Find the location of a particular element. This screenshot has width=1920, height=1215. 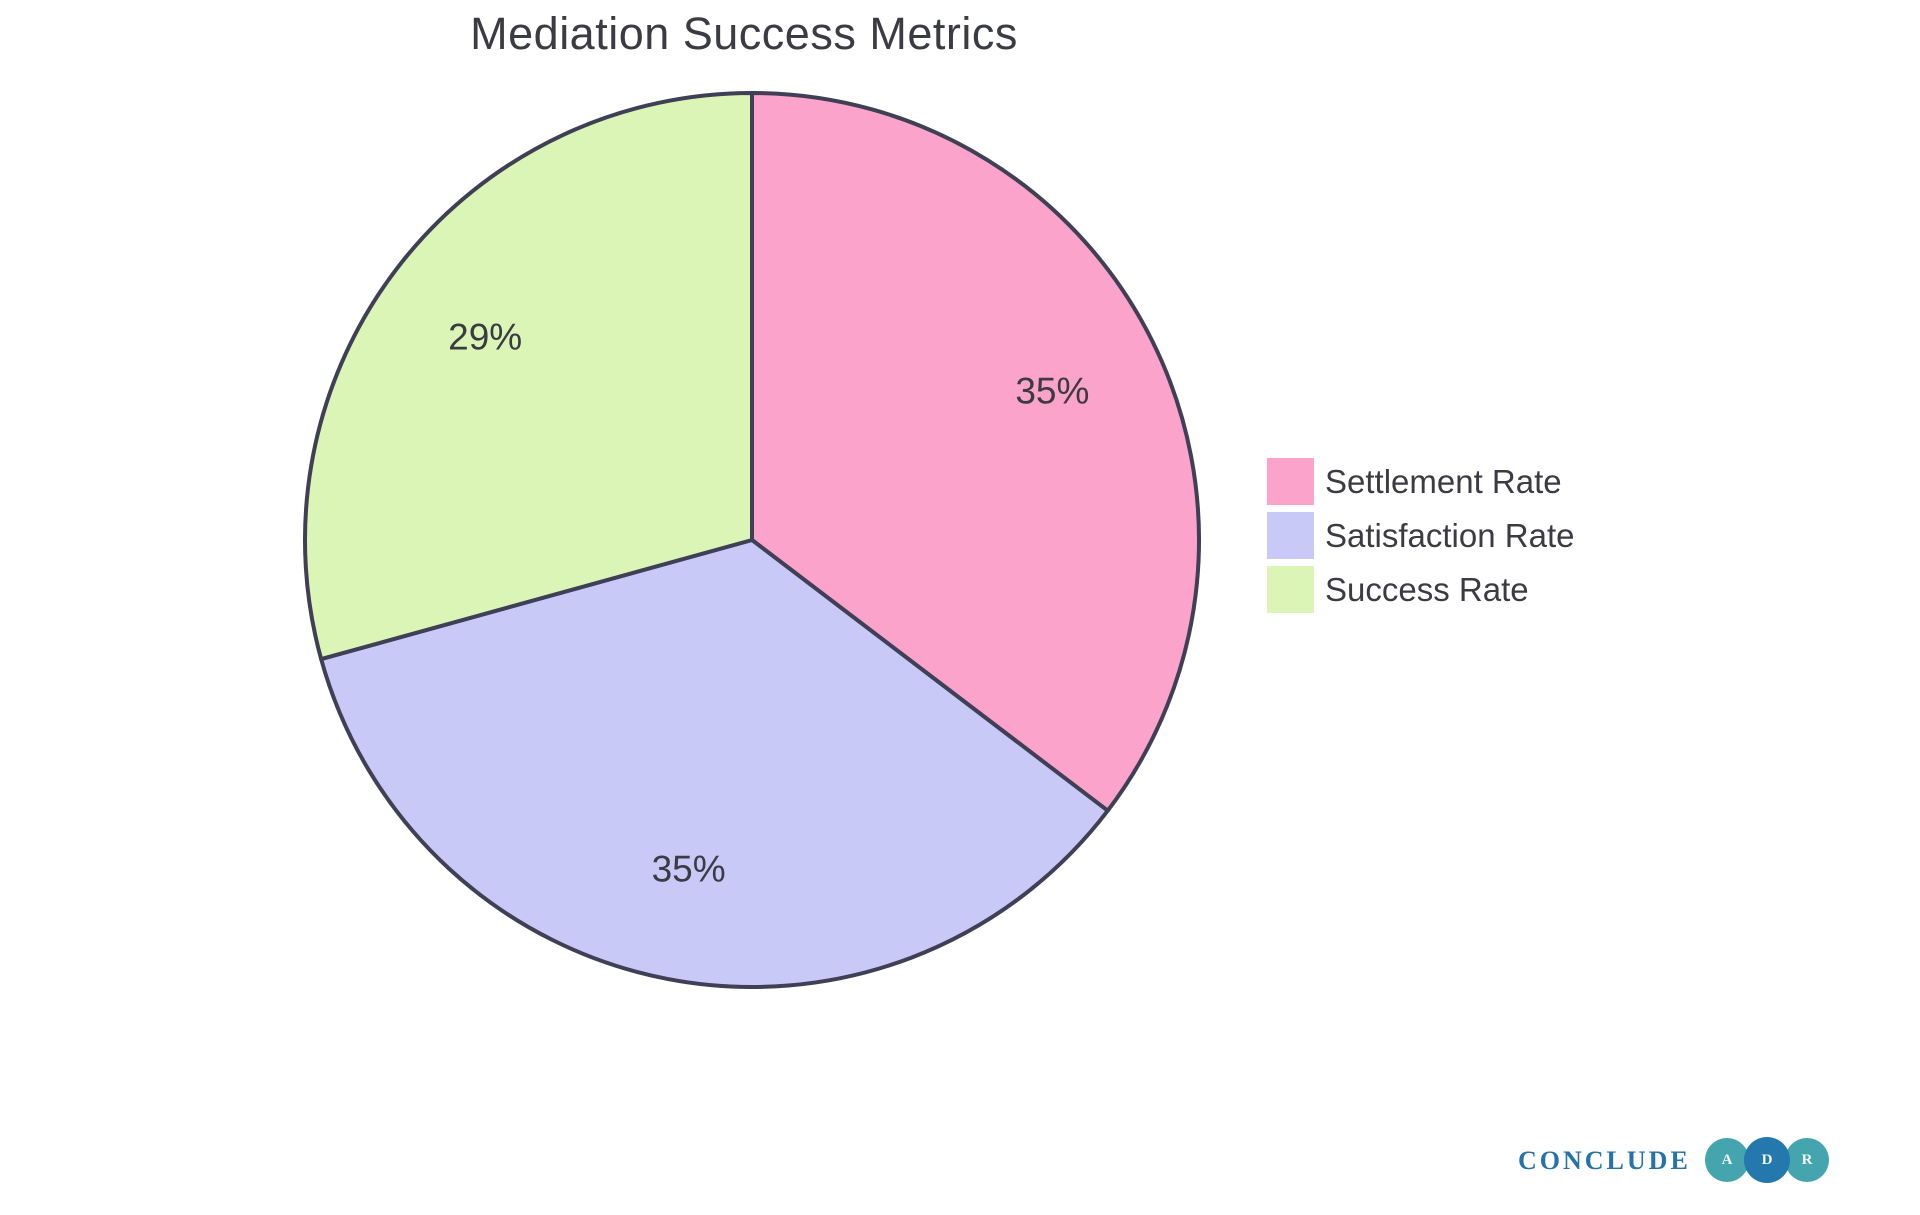

legend-label: Satisfaction Rate is located at coordinates (1450, 535).